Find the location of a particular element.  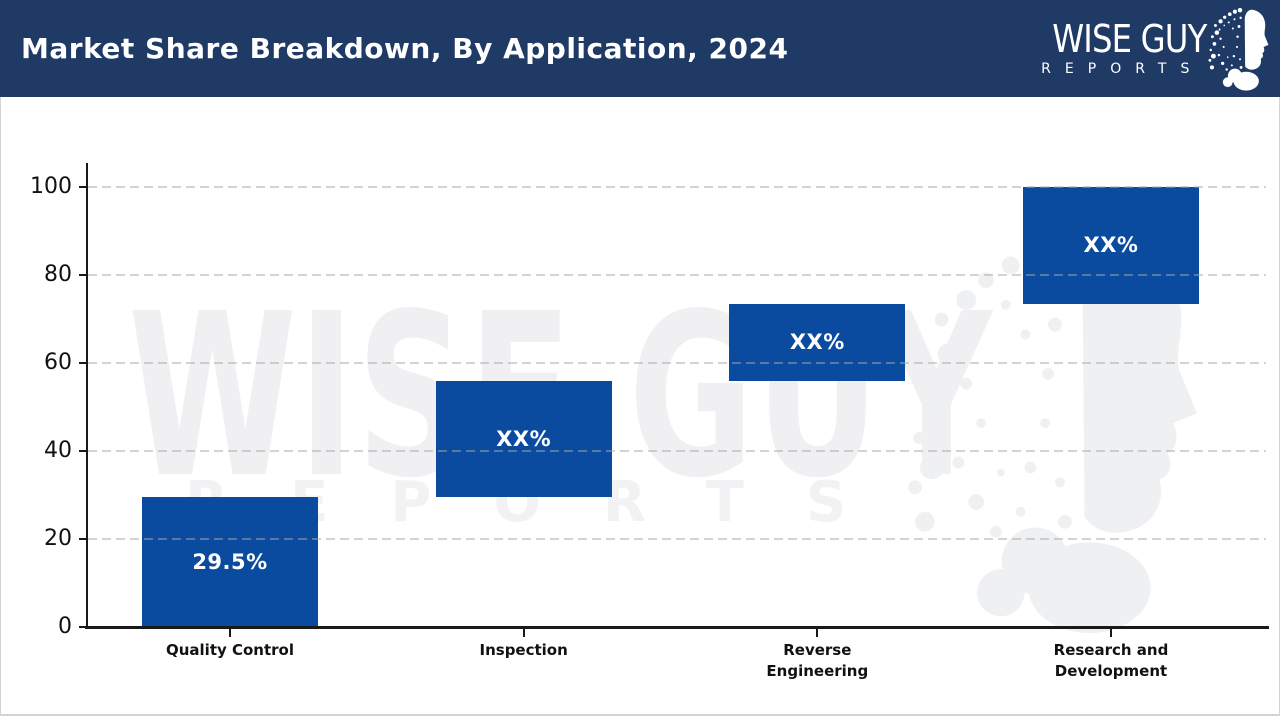

x-category-label-line: Development is located at coordinates (1111, 671).